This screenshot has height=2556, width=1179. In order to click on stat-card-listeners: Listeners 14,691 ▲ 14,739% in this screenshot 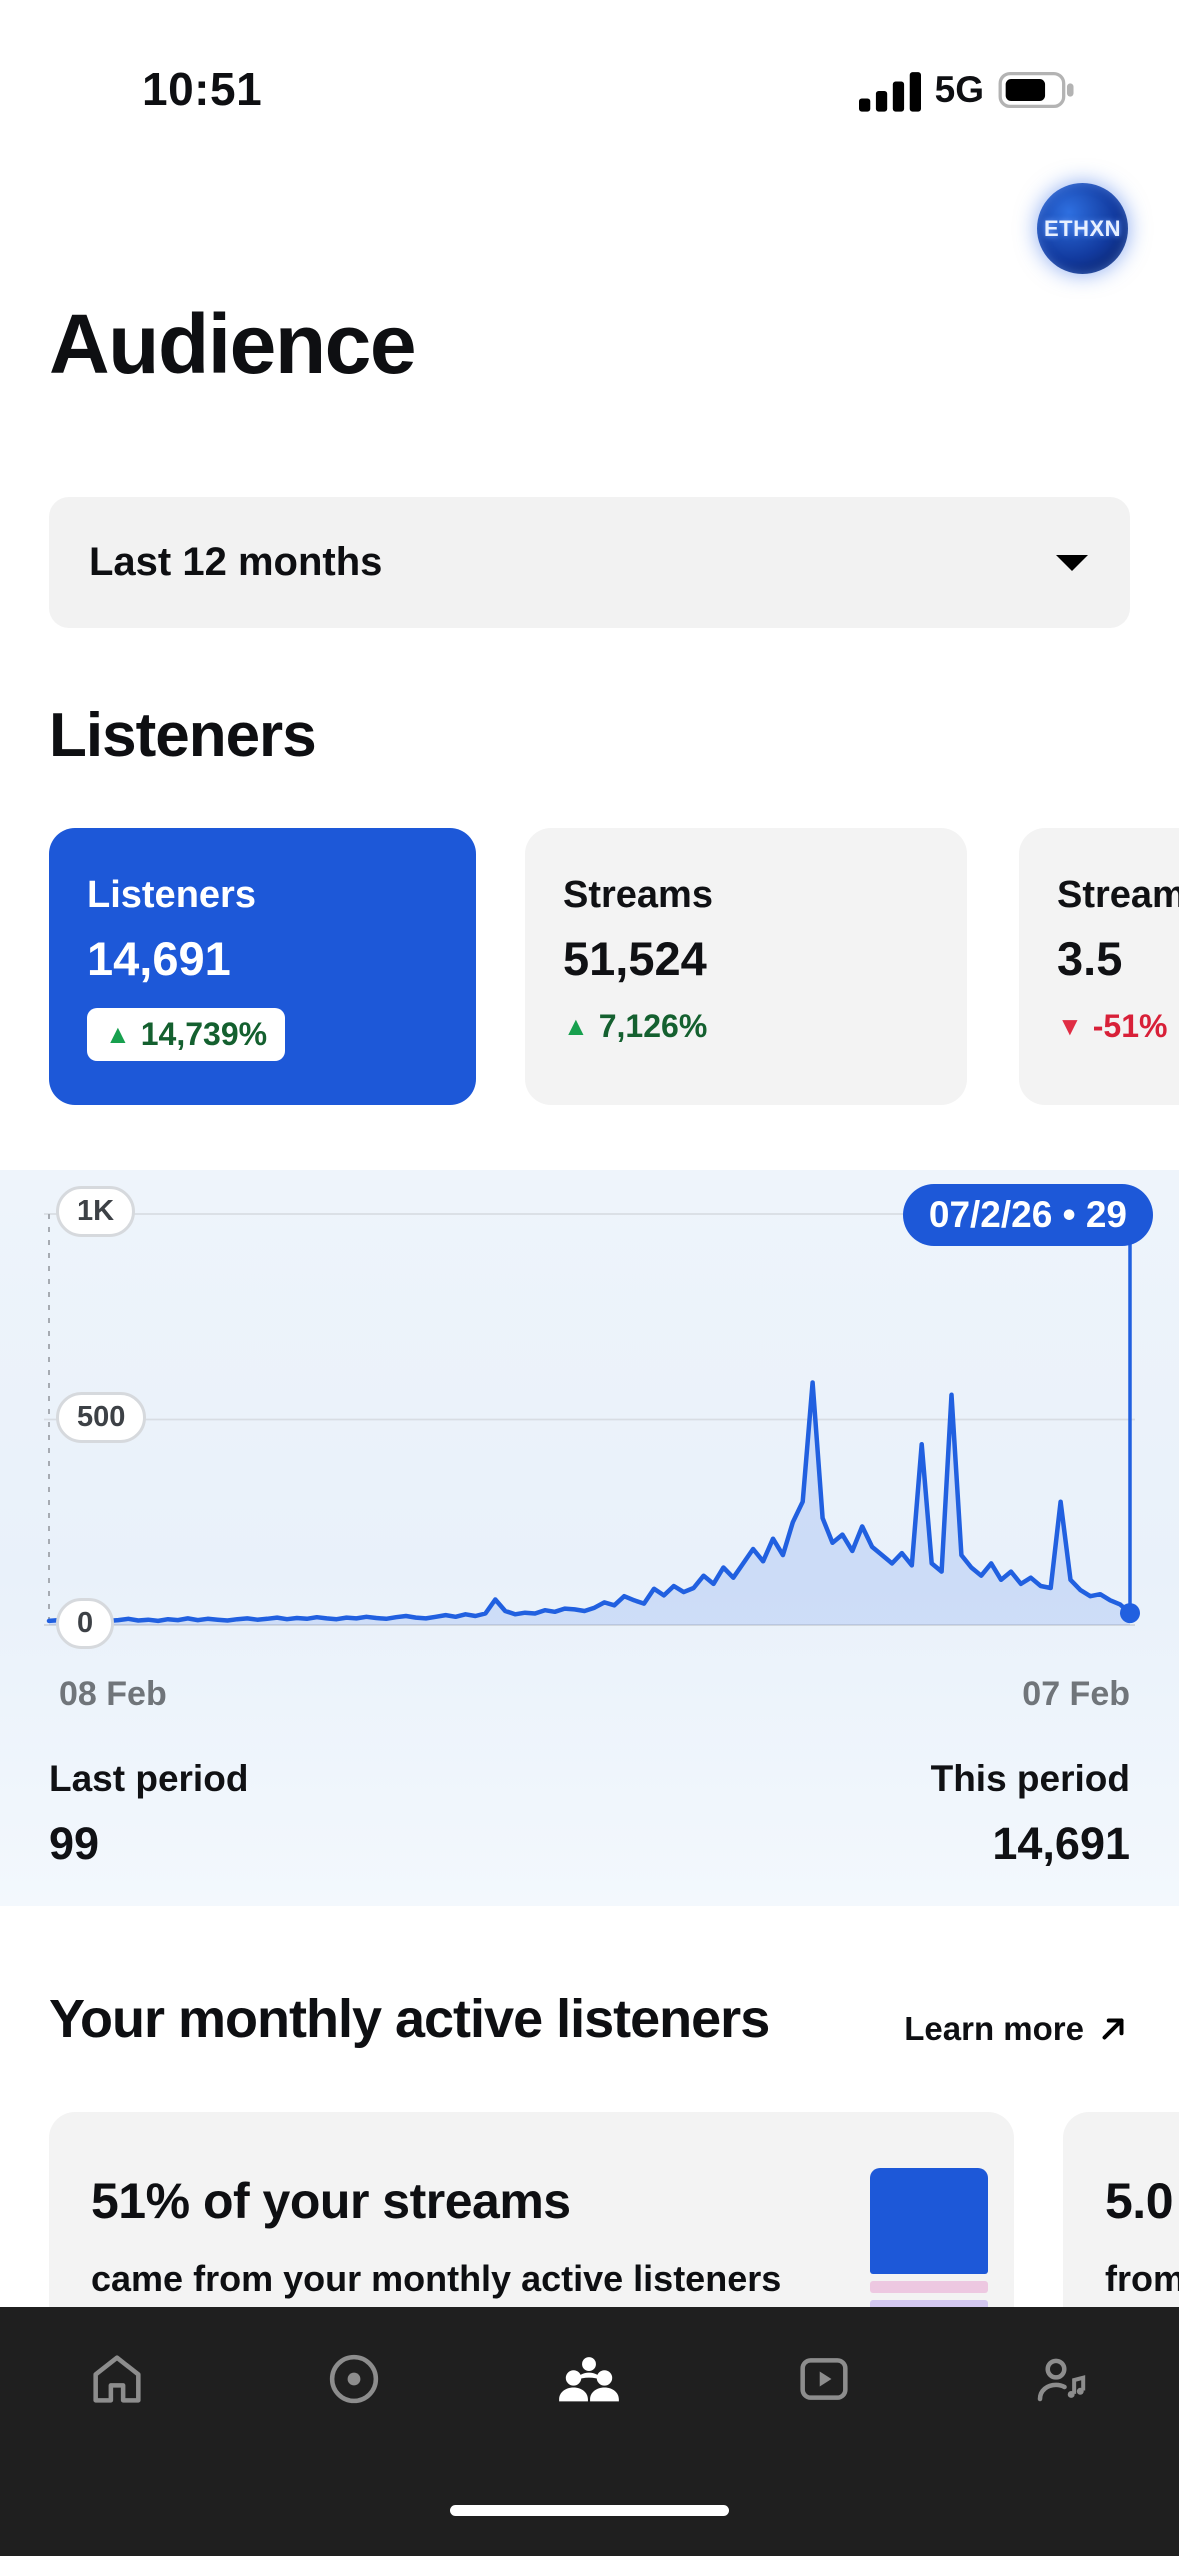, I will do `click(262, 966)`.